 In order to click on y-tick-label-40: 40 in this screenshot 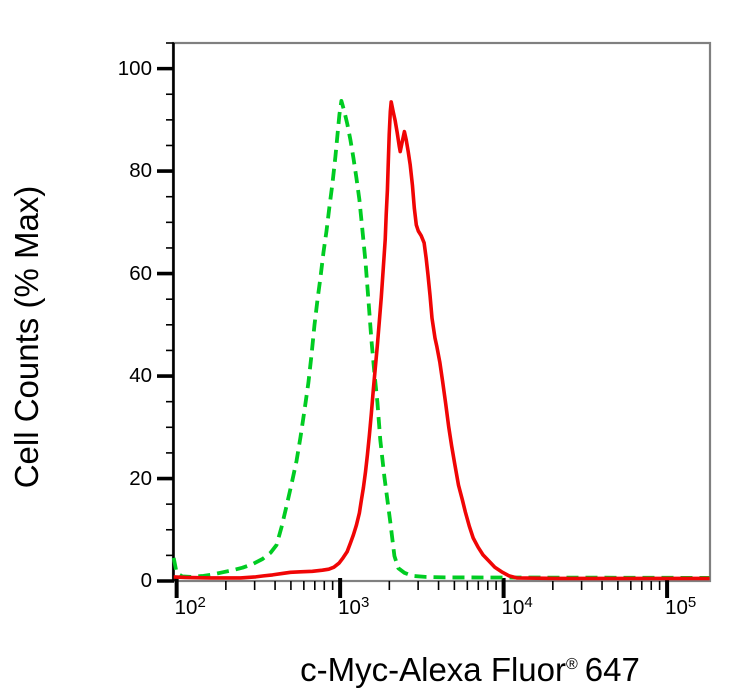, I will do `click(140, 376)`.